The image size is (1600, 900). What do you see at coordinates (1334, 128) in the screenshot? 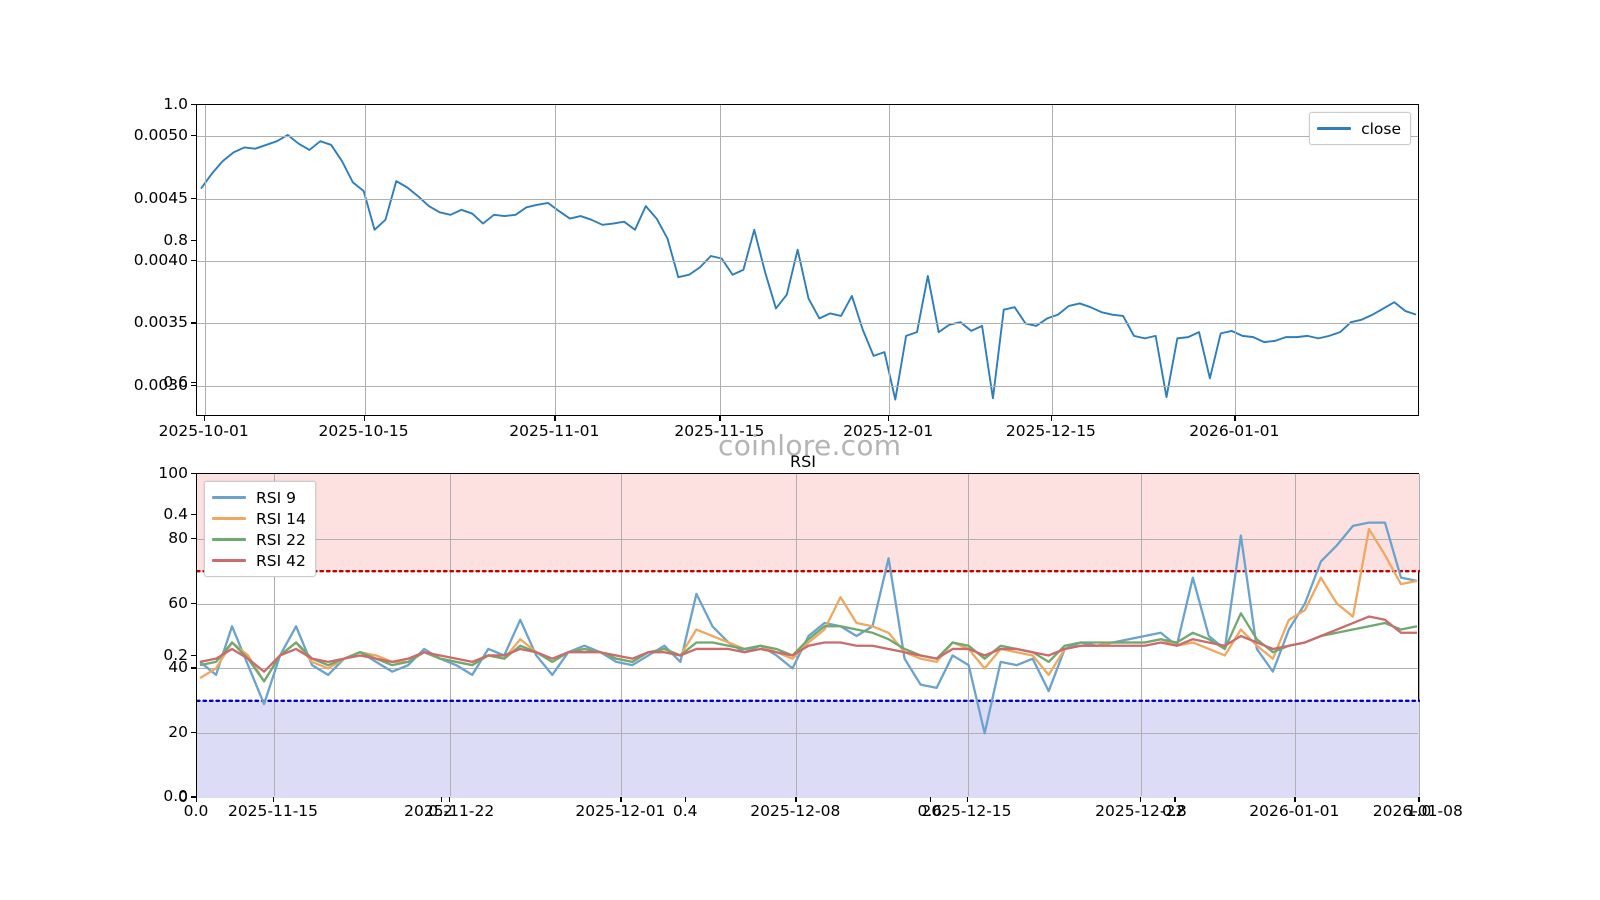
I see `legend-swatch-close` at bounding box center [1334, 128].